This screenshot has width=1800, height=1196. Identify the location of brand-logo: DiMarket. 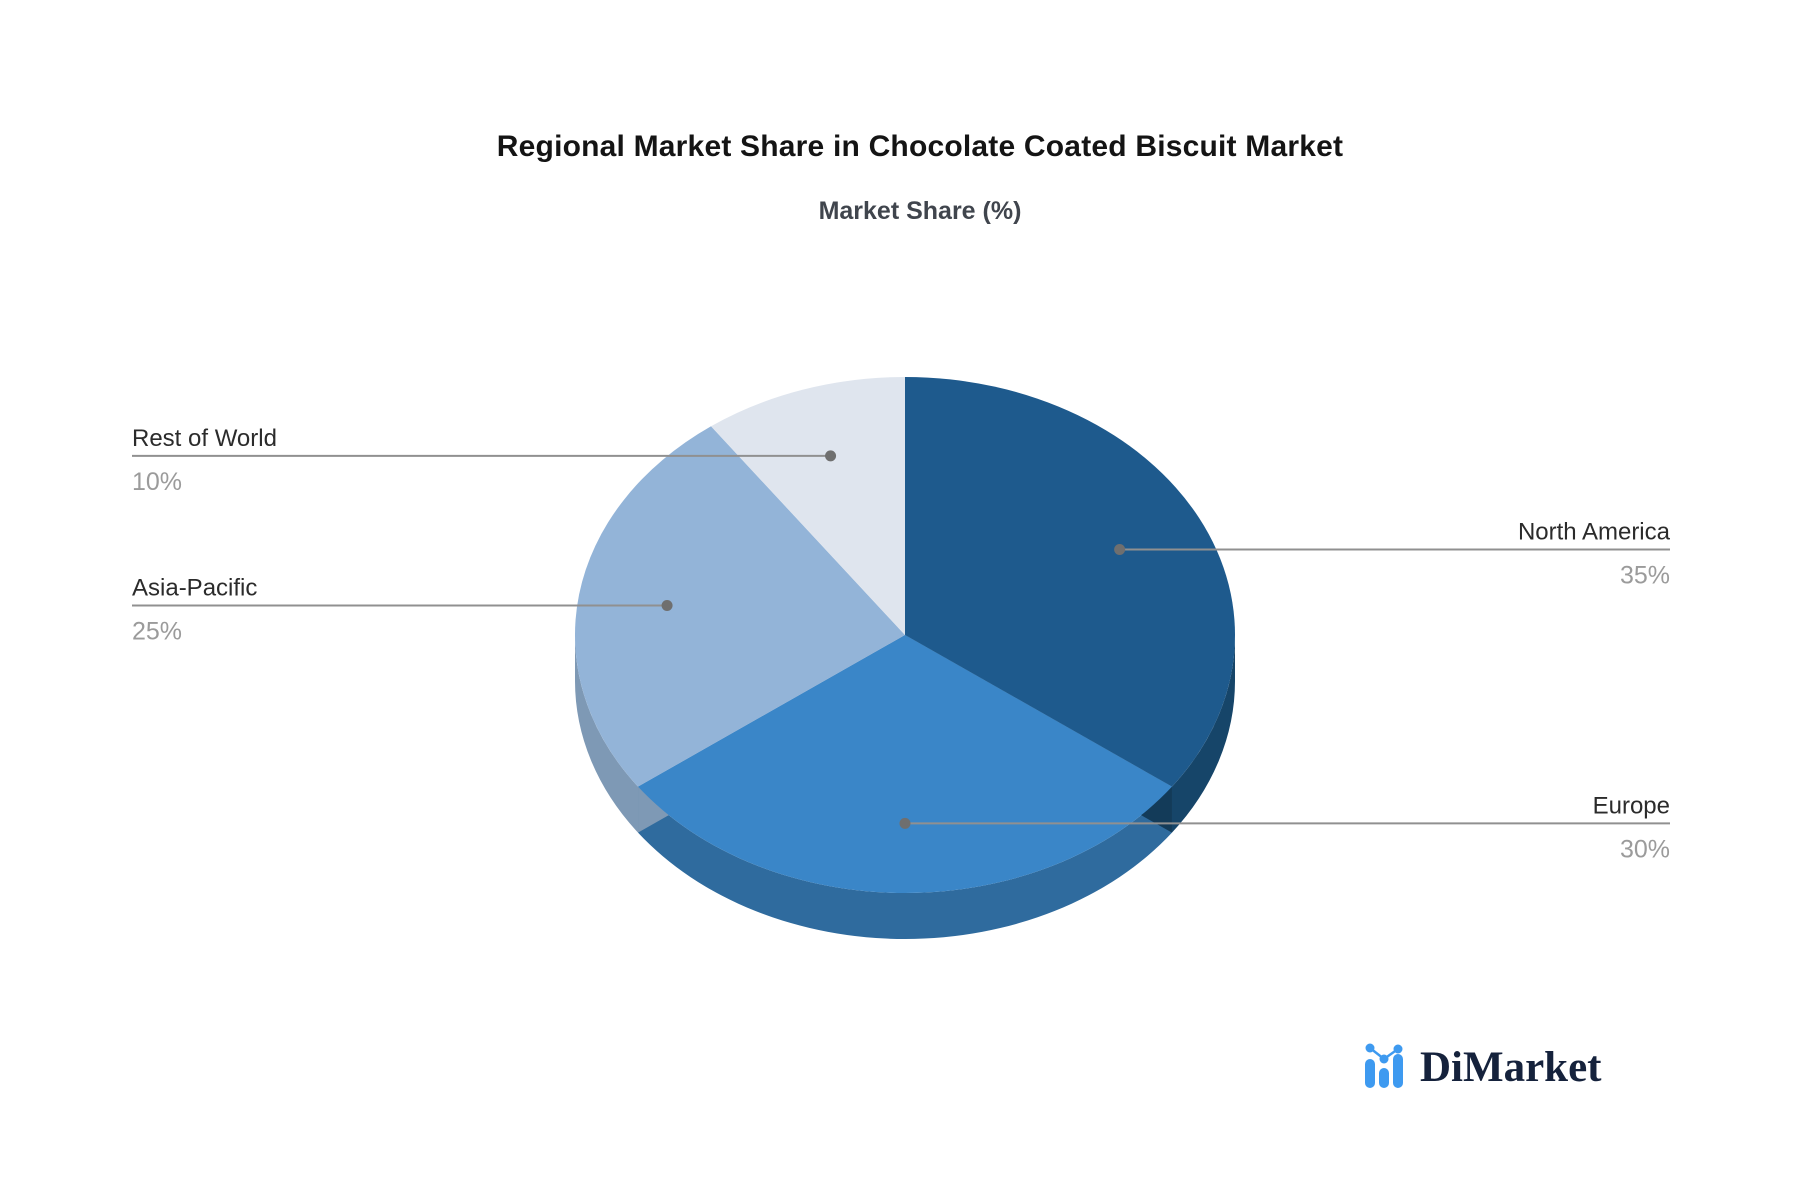
(1482, 1065).